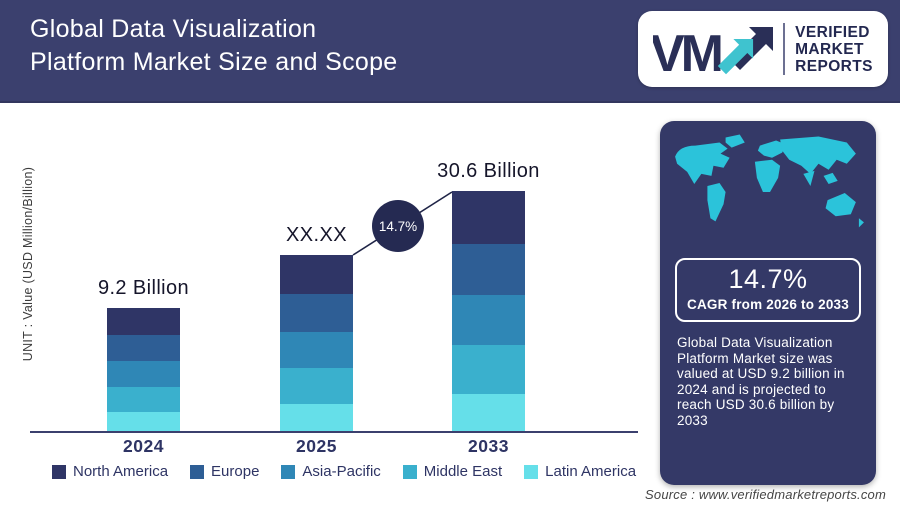  Describe the element at coordinates (143, 399) in the screenshot. I see `segment-2024-middle-east` at that location.